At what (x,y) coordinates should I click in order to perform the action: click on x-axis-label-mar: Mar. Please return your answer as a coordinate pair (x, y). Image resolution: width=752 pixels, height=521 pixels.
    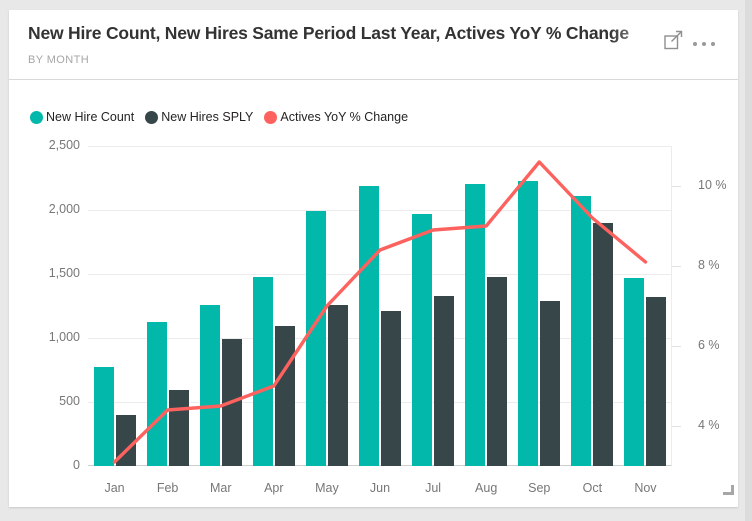
    Looking at the image, I should click on (220, 488).